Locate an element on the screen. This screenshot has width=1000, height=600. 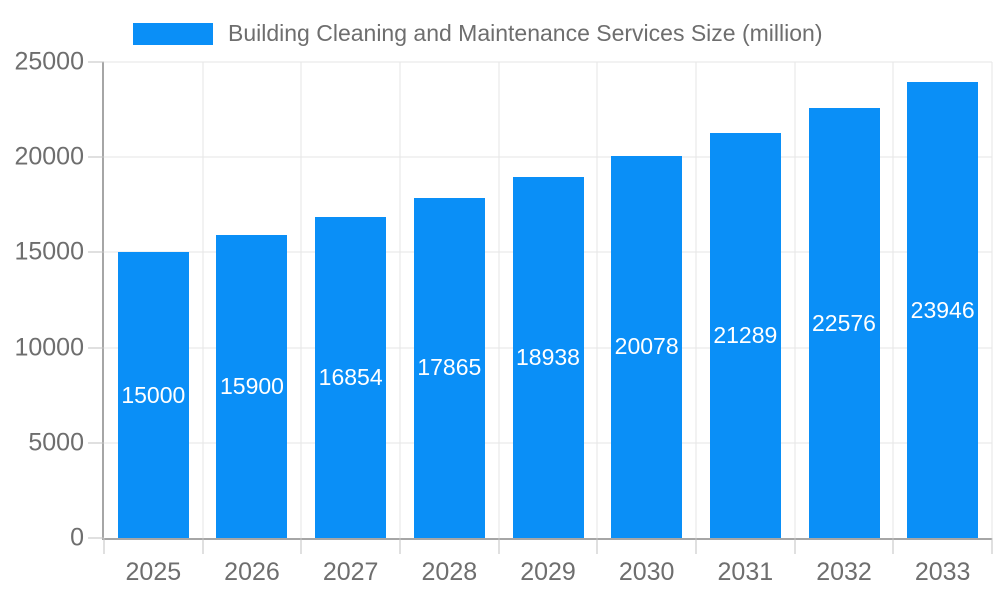
x-tick-label: 2025 is located at coordinates (153, 572).